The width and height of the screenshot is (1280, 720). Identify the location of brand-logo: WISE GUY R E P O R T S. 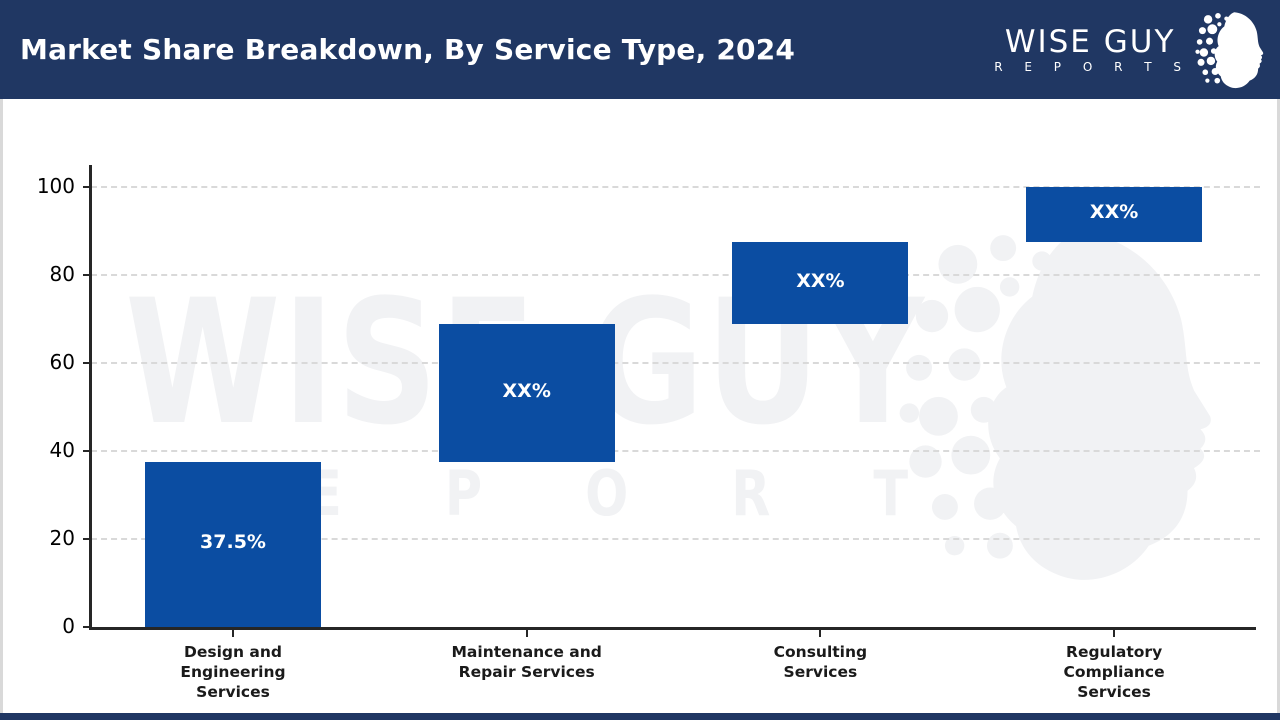
(1129, 50).